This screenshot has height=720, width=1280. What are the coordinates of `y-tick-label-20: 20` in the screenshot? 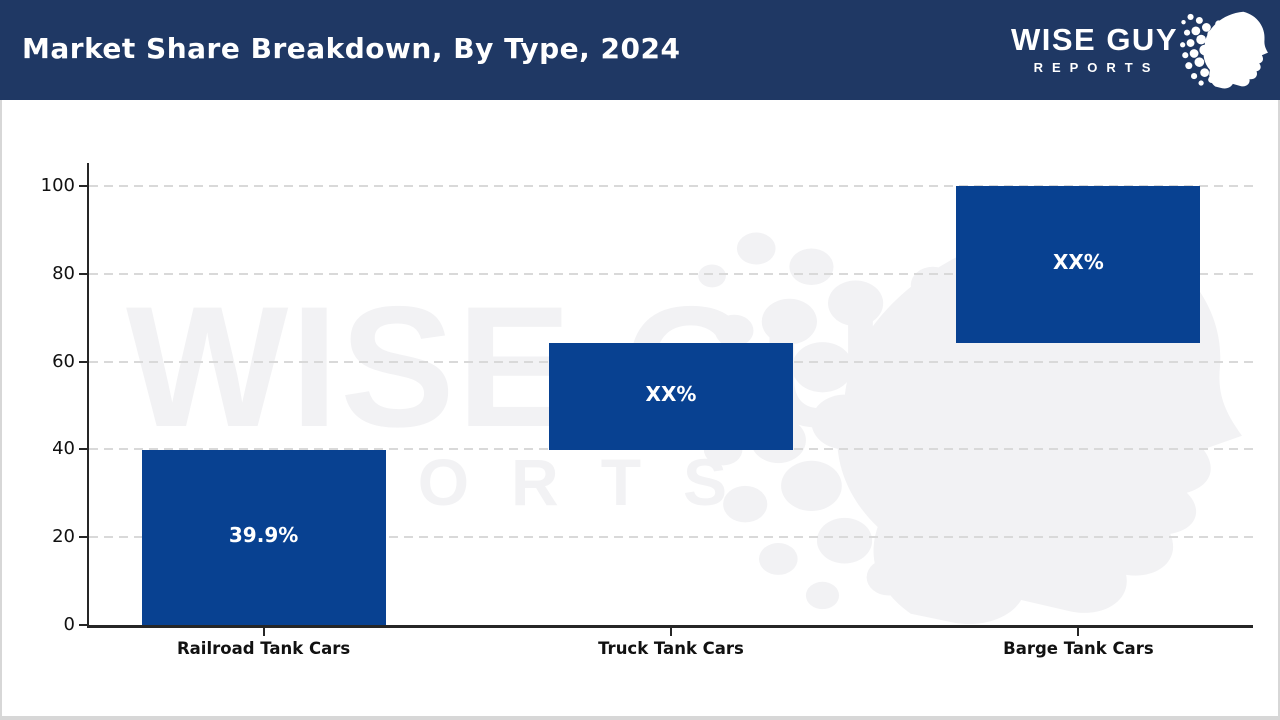 It's located at (63, 537).